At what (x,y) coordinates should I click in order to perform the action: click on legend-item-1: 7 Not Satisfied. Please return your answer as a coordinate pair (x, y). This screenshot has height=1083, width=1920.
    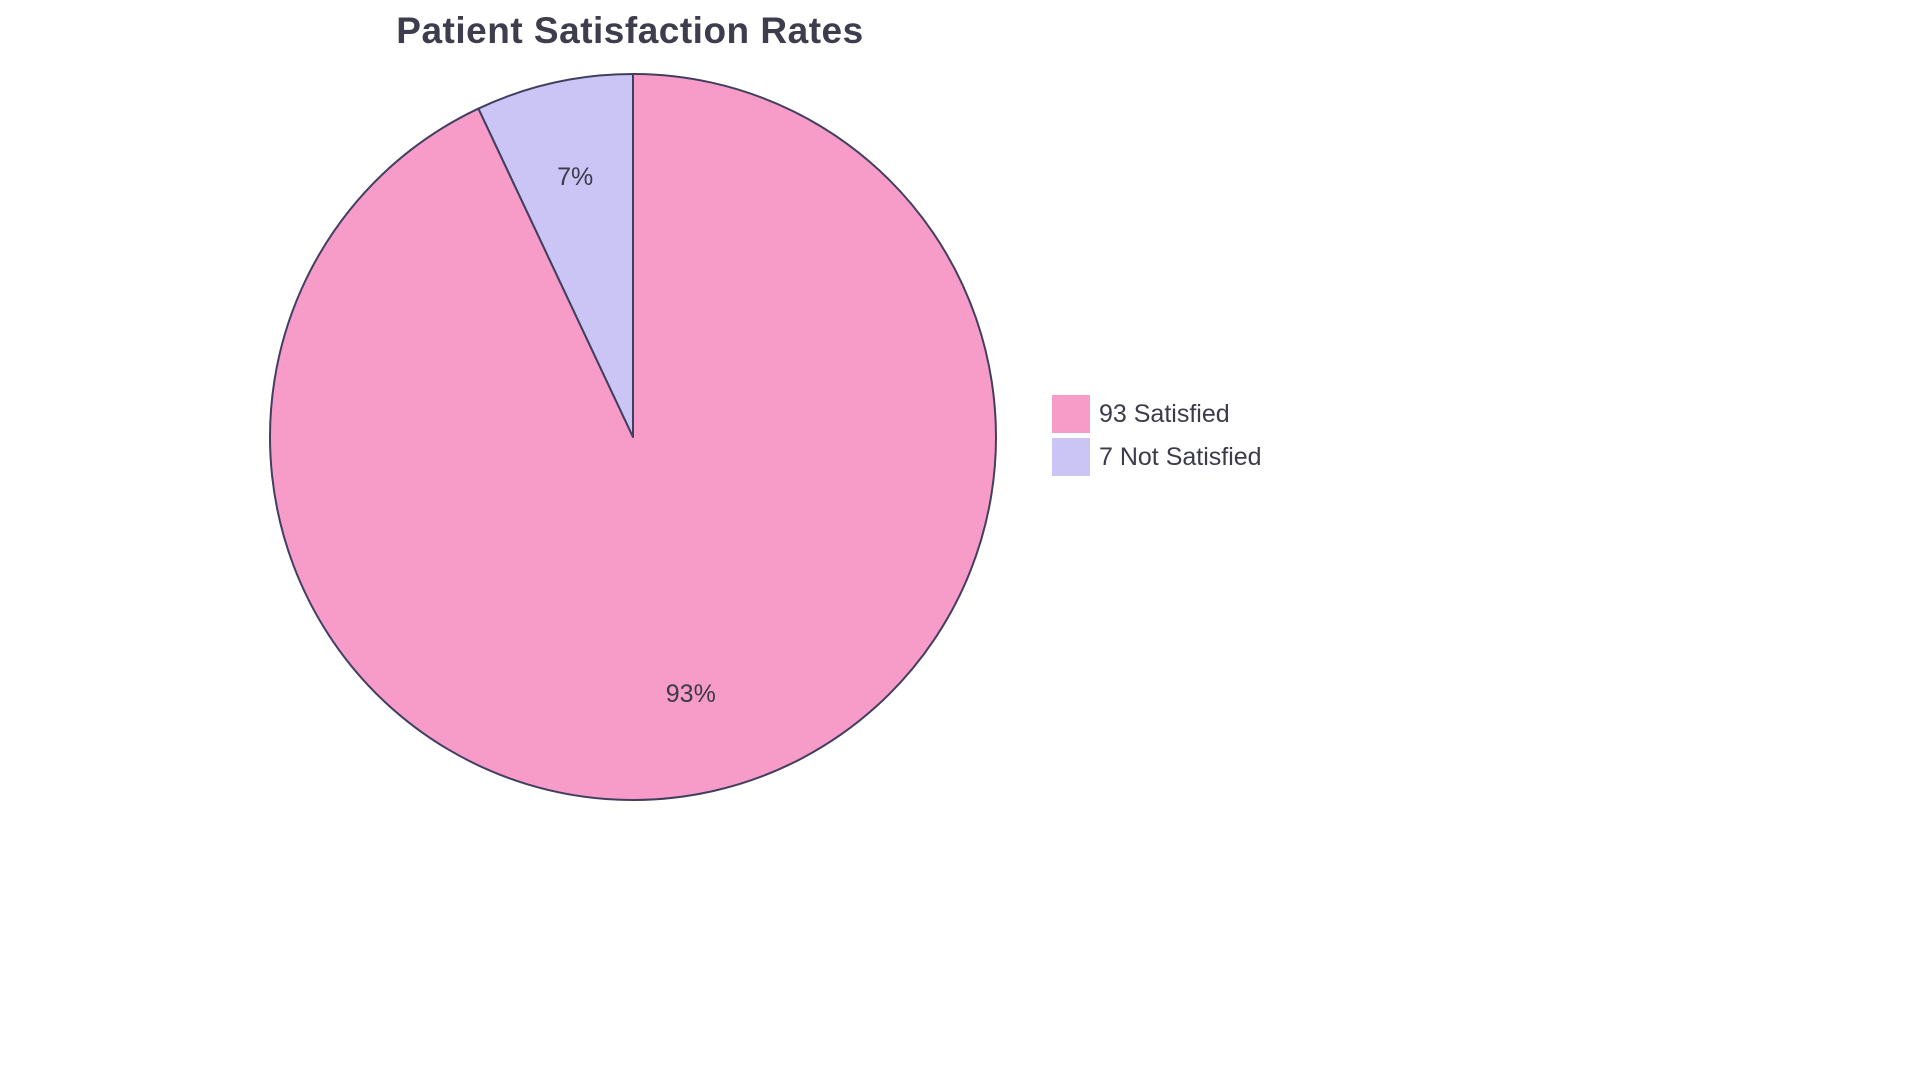
    Looking at the image, I should click on (1157, 457).